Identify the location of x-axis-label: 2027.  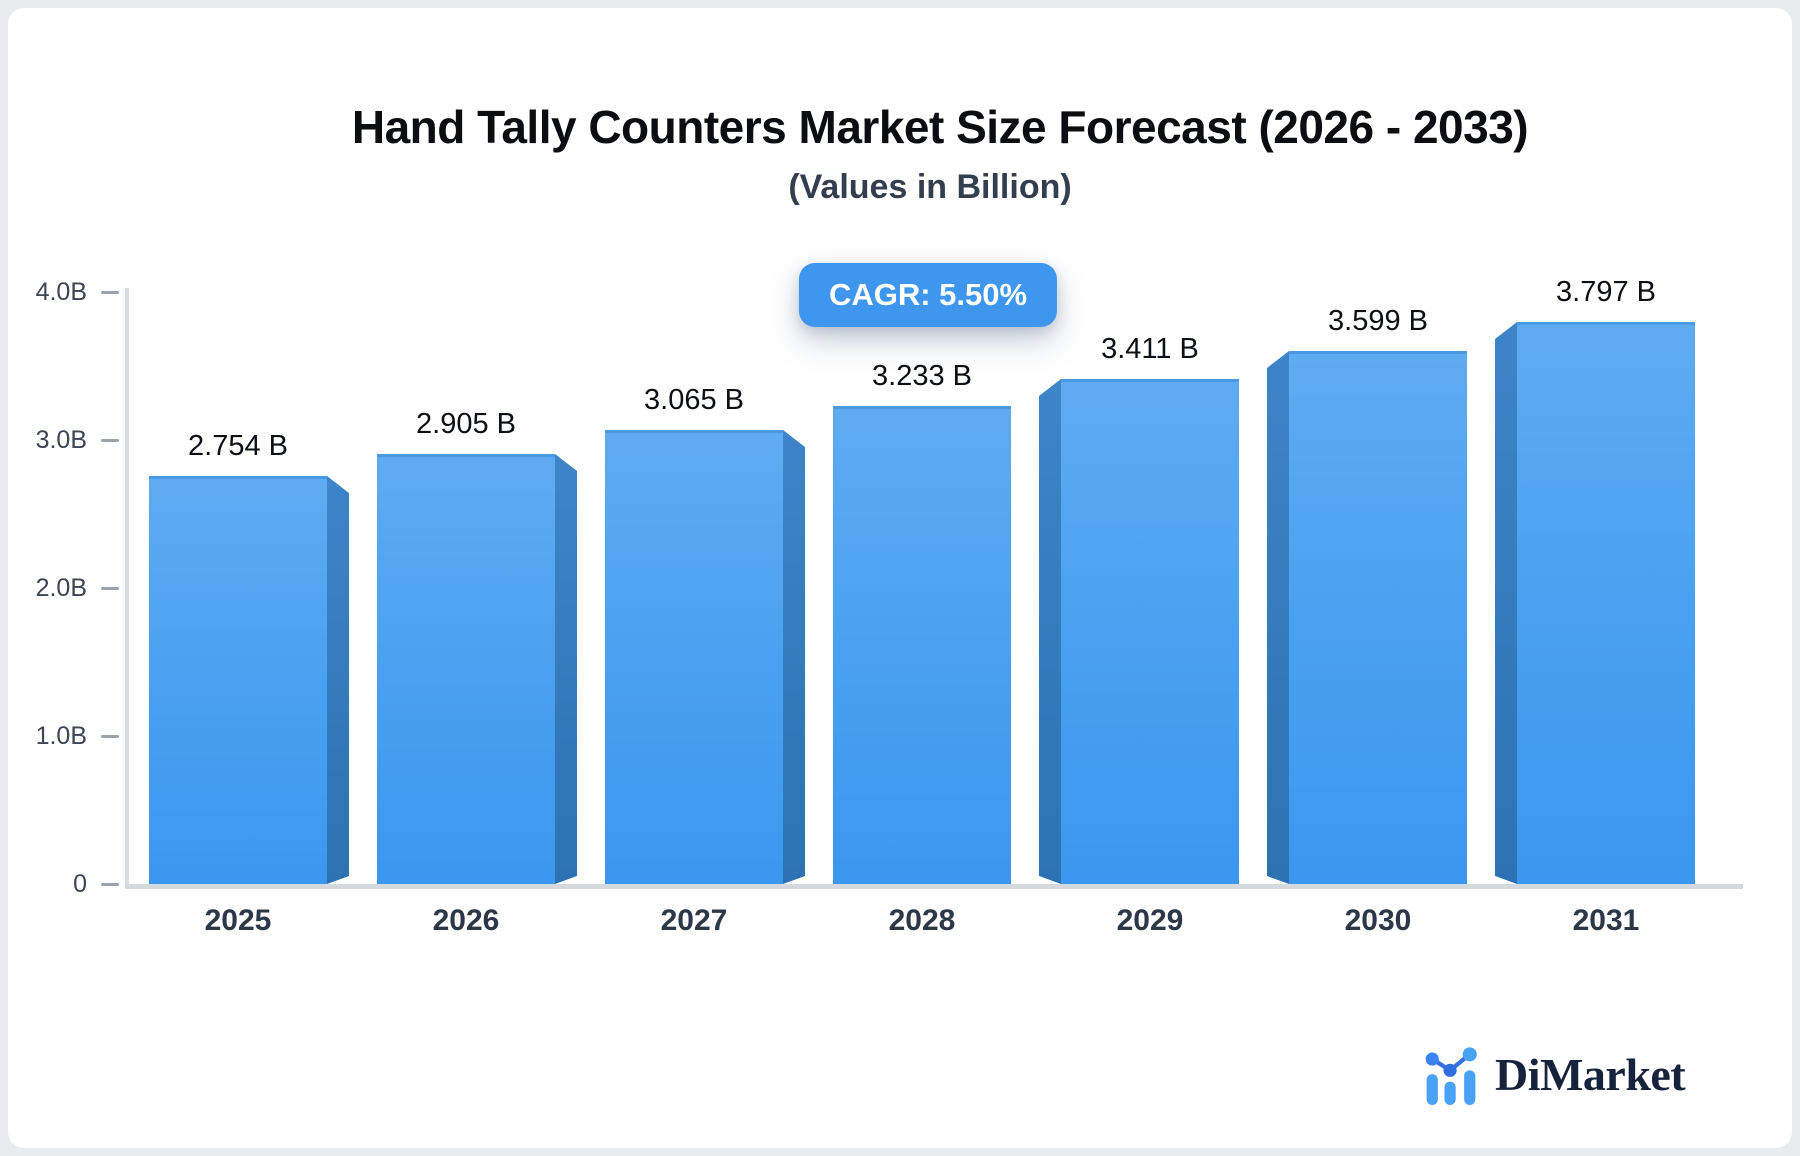
(694, 920).